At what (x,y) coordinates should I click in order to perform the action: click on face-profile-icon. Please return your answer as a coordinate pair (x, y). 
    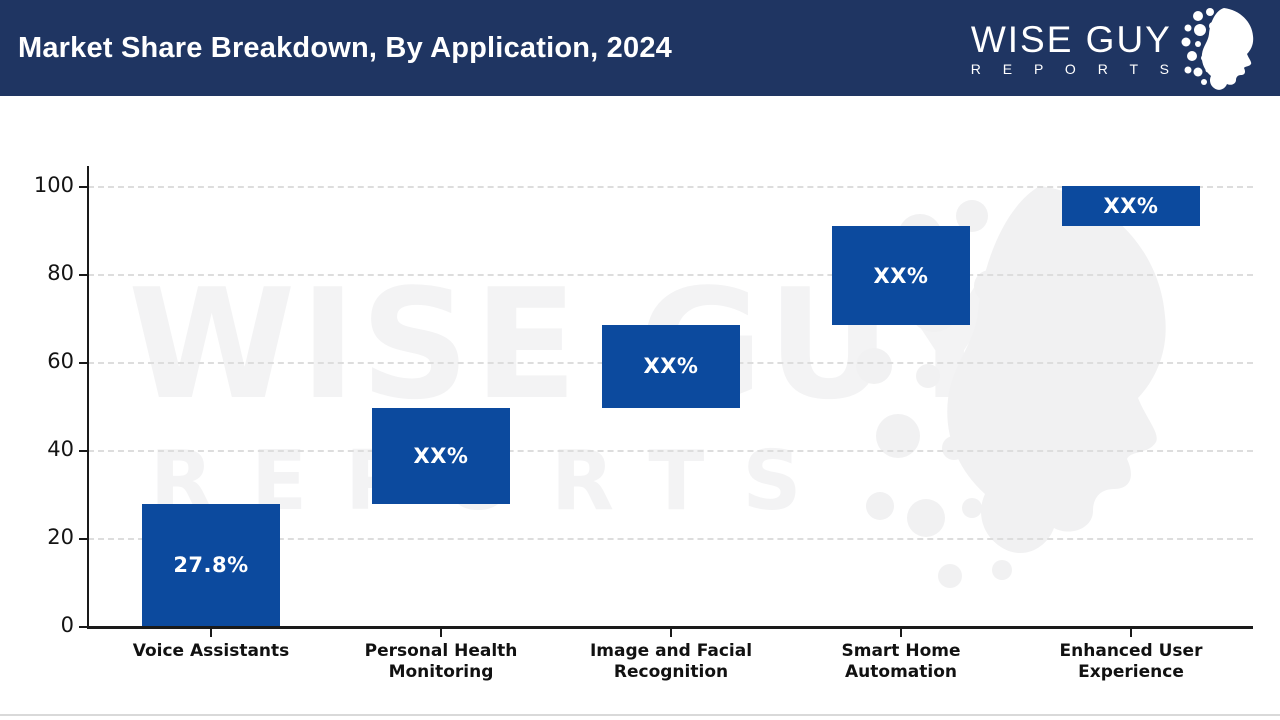
    Looking at the image, I should click on (1217, 49).